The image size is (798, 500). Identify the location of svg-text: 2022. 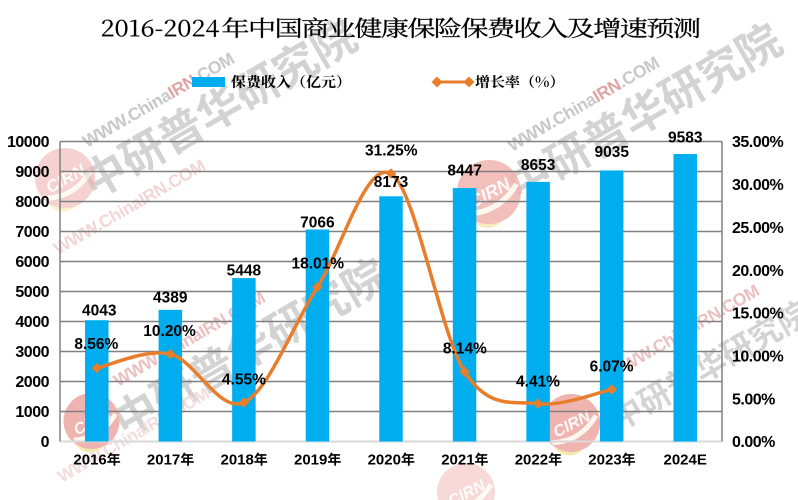
(531, 460).